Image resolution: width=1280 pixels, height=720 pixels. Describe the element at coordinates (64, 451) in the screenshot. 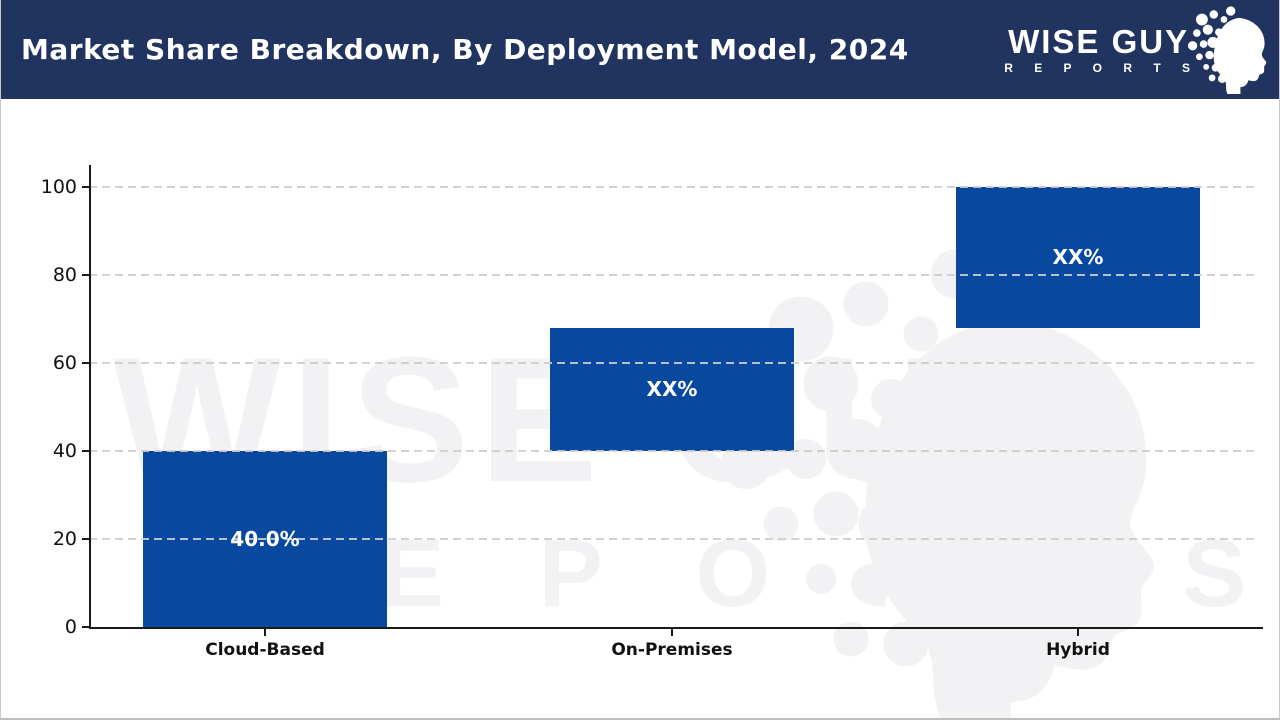

I see `y-tick-label: 40` at that location.